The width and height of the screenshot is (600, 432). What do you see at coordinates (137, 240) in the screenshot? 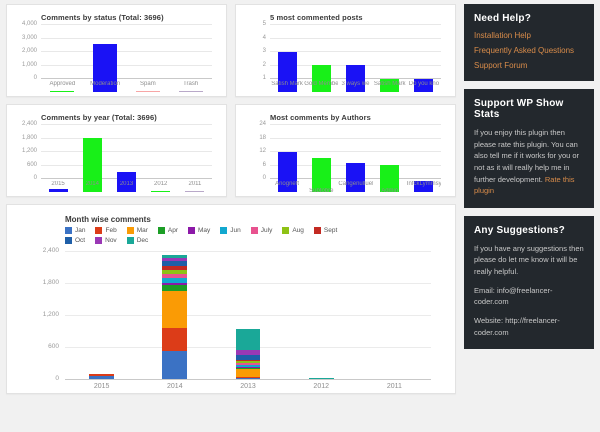
I see `legend-item: Dec` at bounding box center [137, 240].